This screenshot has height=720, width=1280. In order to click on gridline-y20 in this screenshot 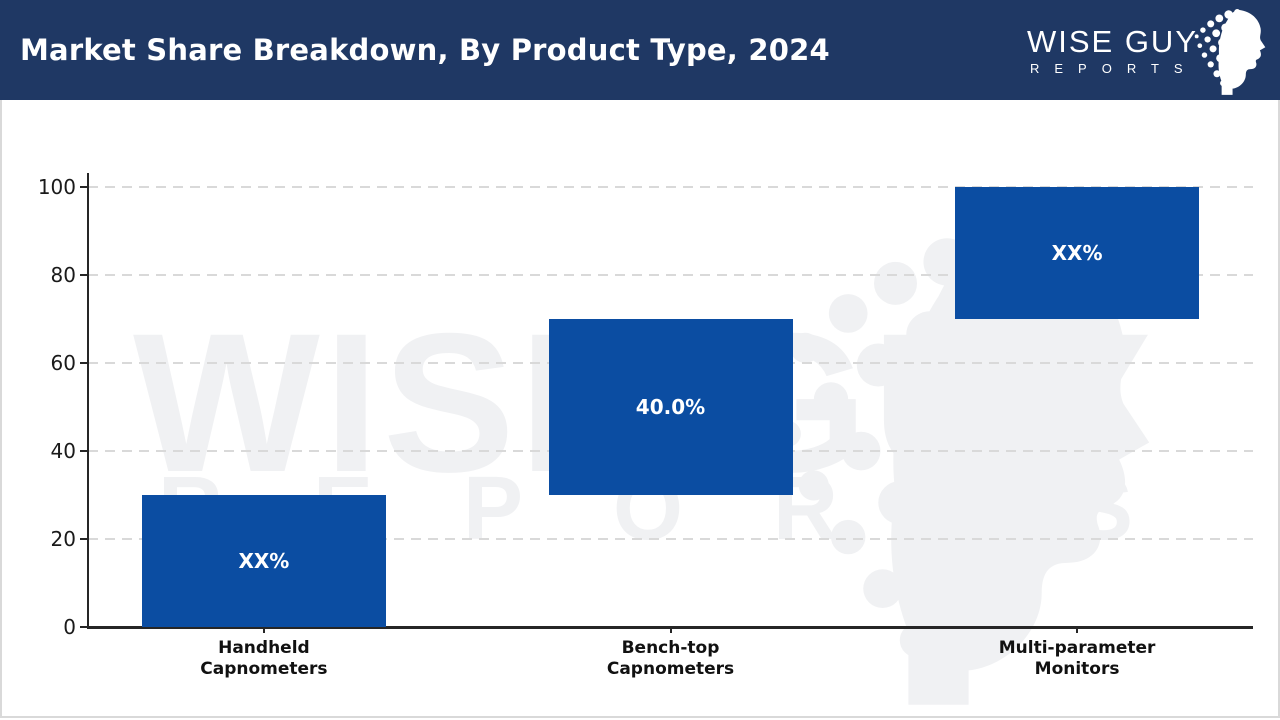, I will do `click(670, 539)`.